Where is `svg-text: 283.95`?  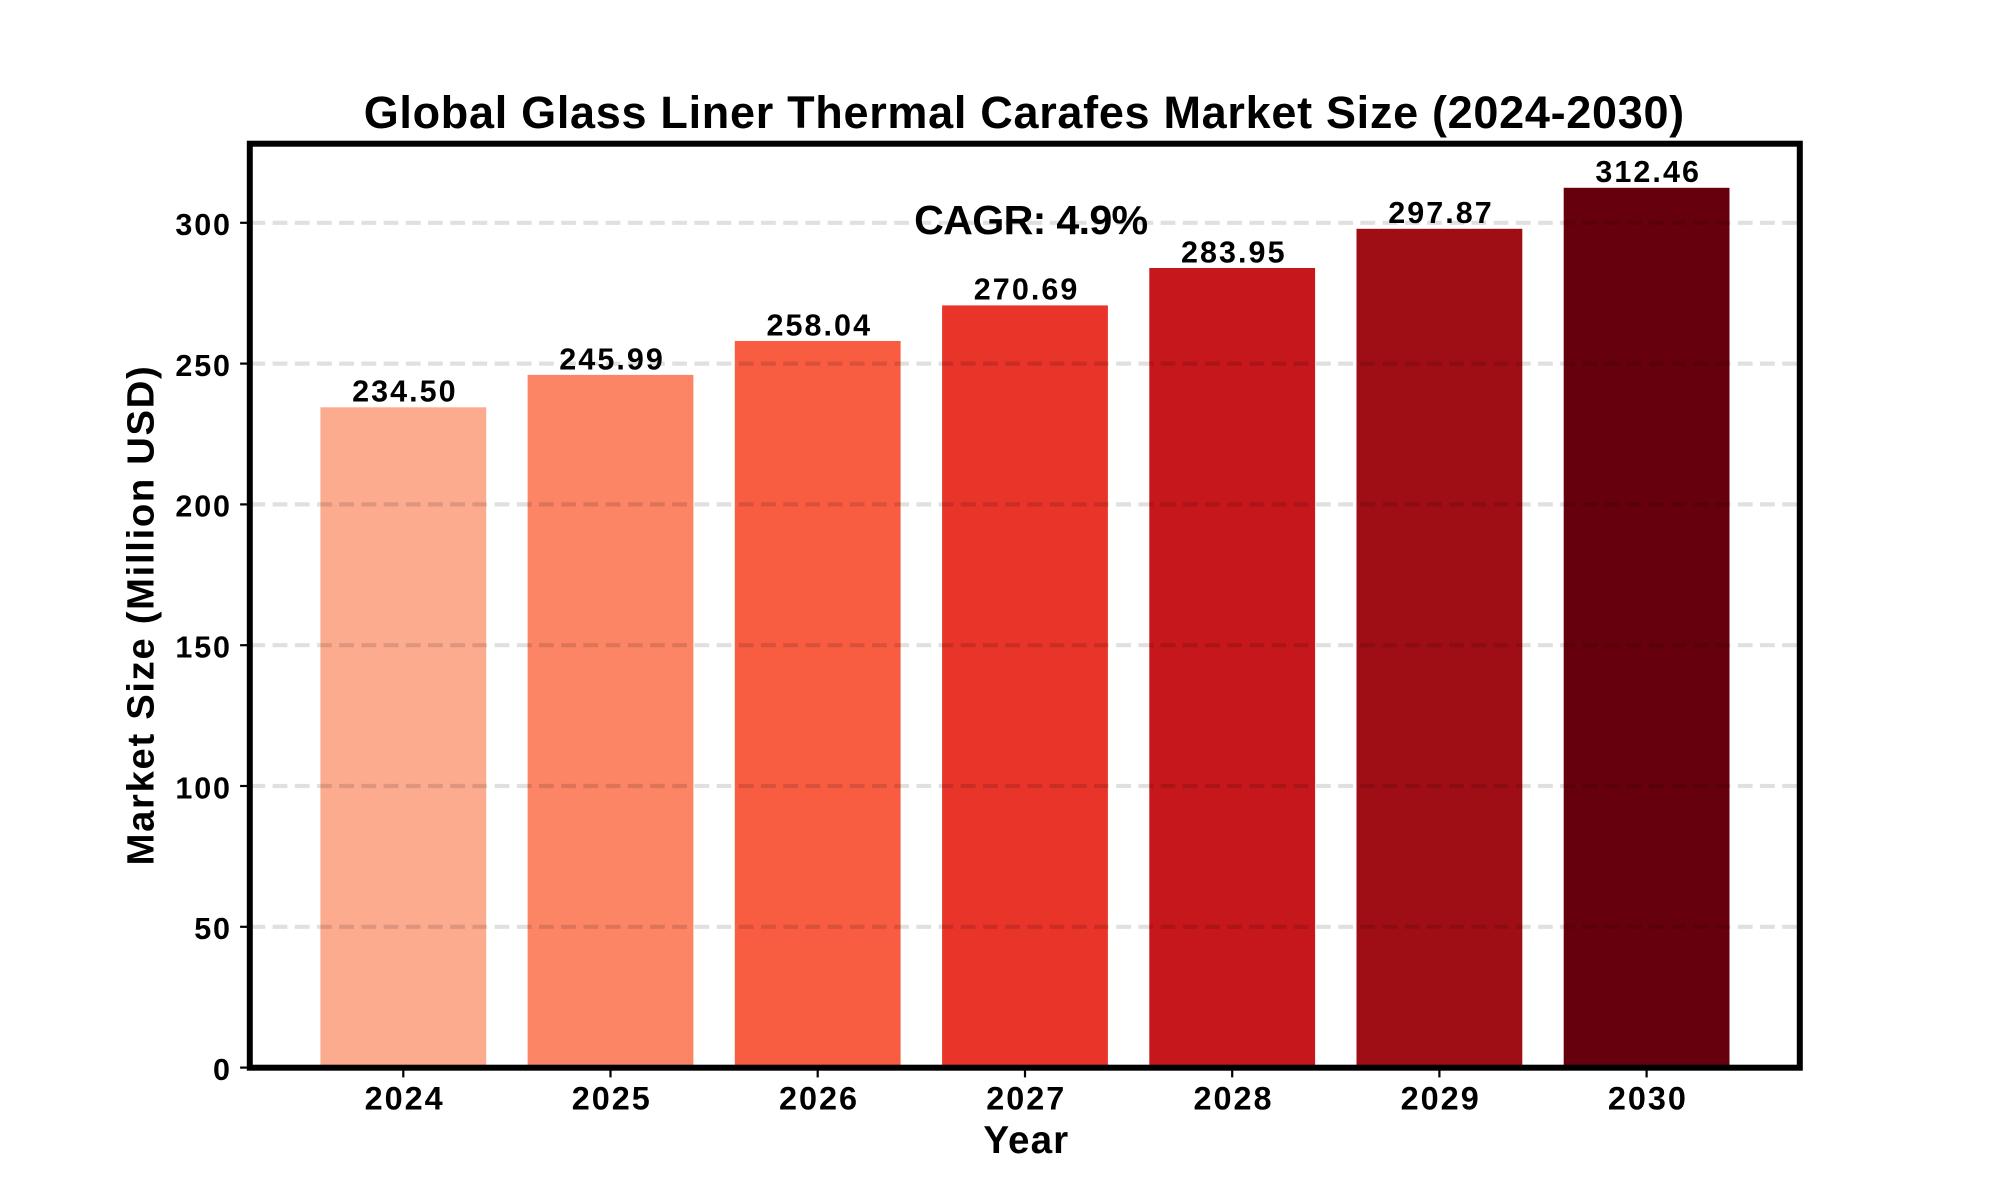
svg-text: 283.95 is located at coordinates (1234, 252).